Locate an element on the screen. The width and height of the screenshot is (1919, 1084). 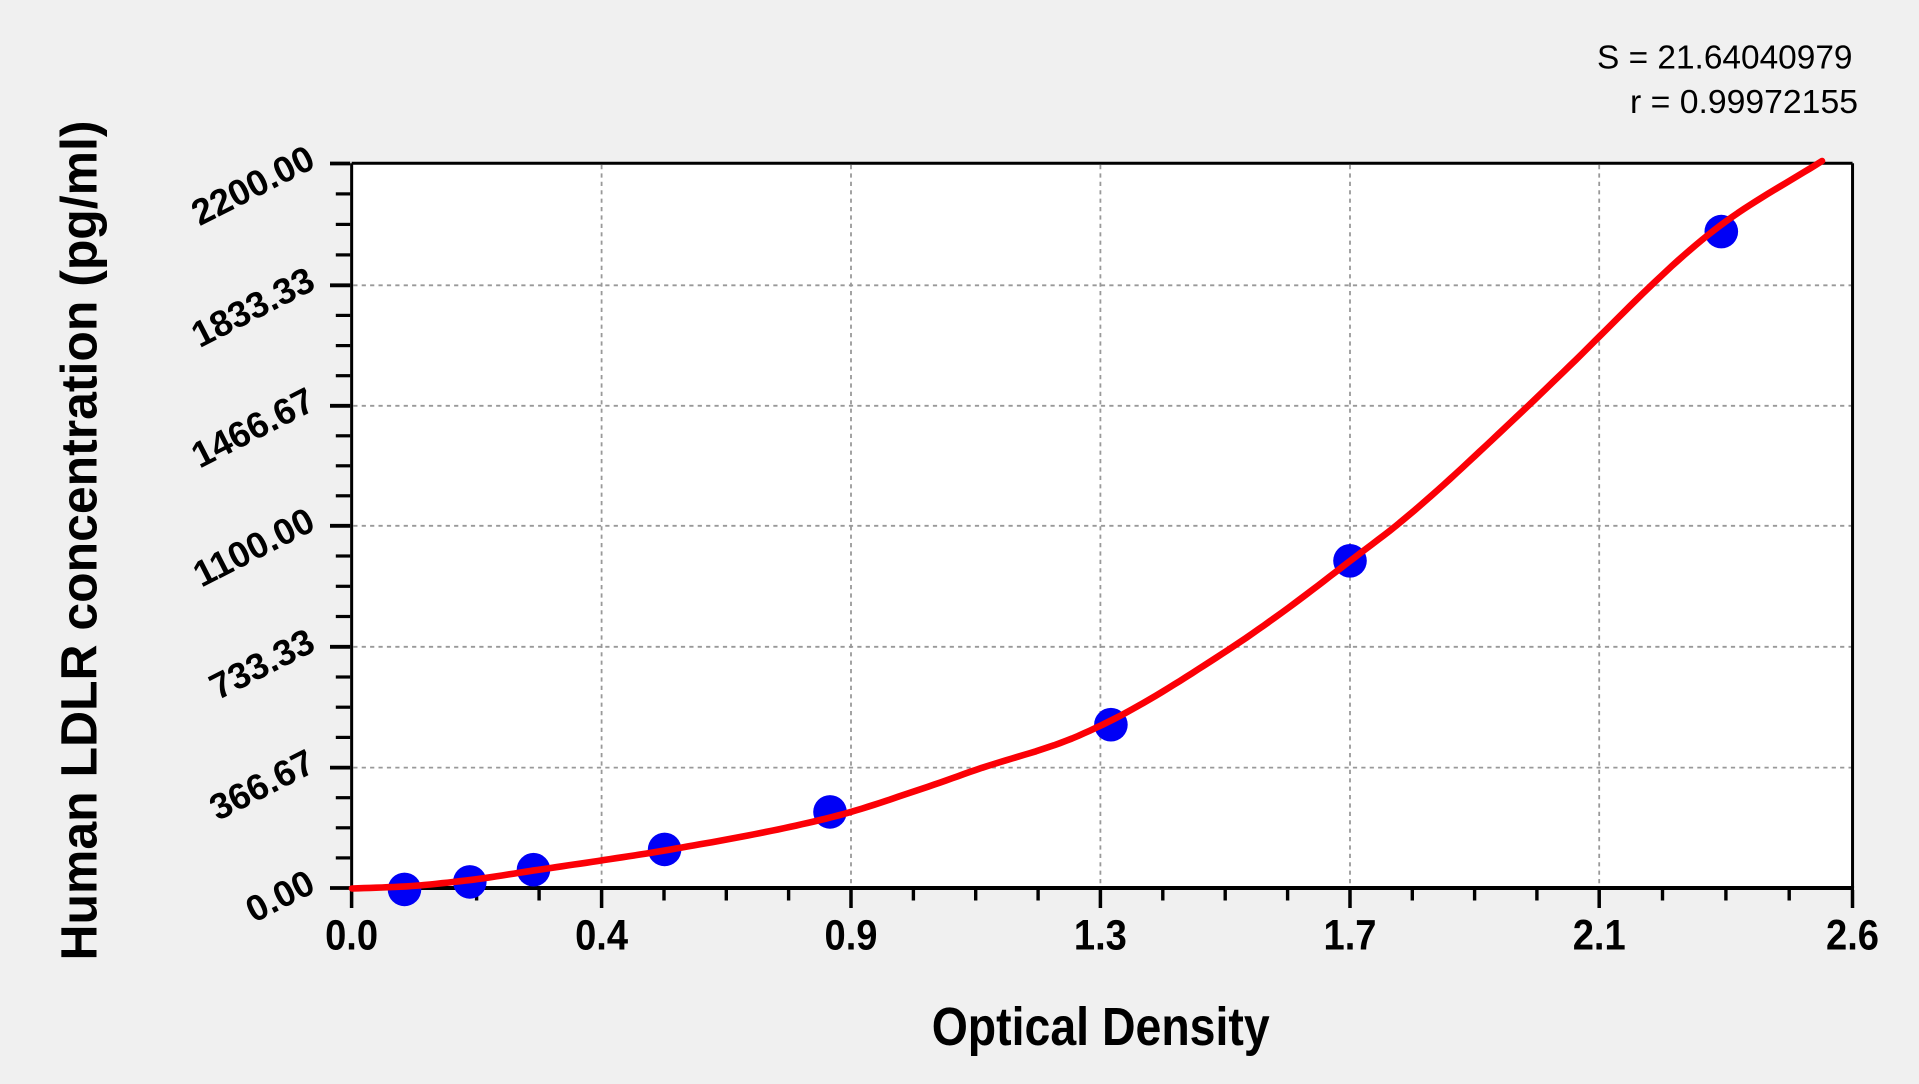
svg-text: 0.4 is located at coordinates (601, 936).